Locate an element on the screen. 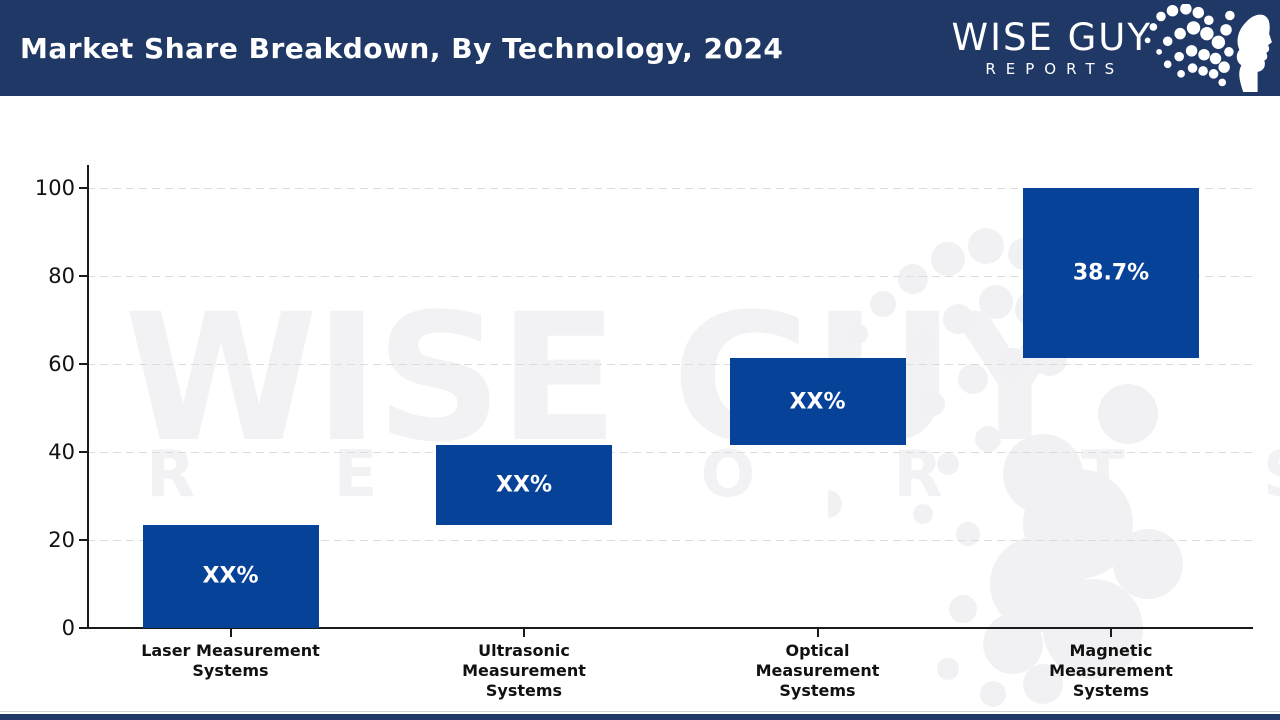 This screenshot has width=1280, height=720. y-axis-line is located at coordinates (88, 397).